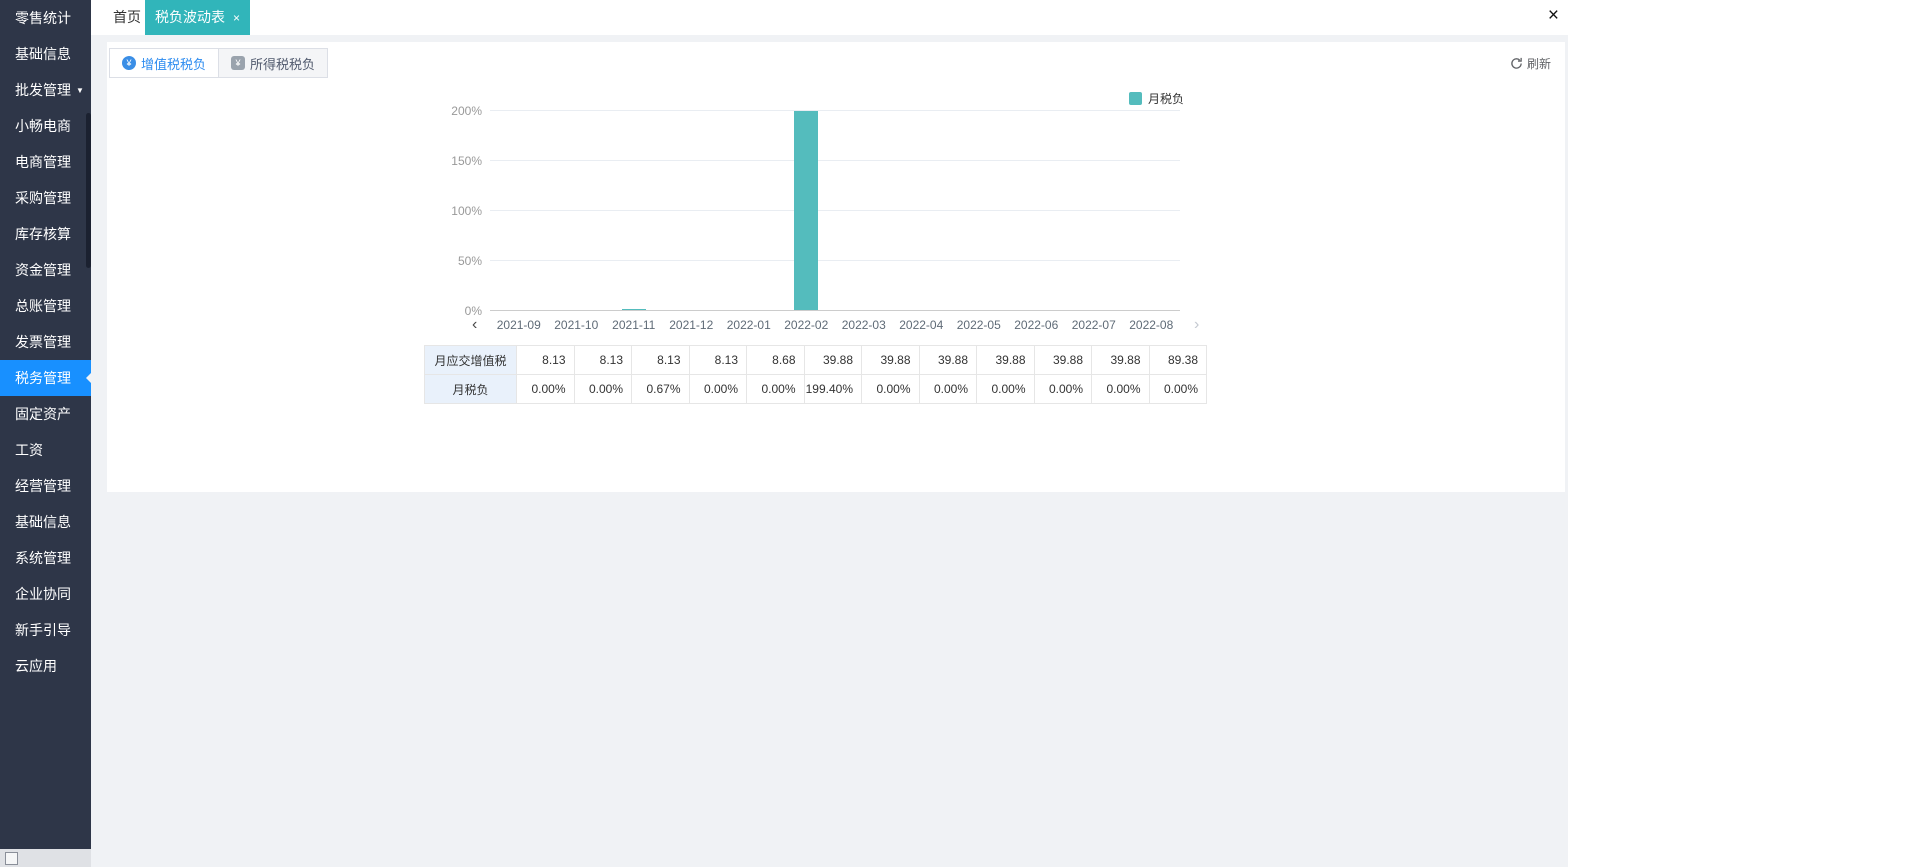 This screenshot has height=867, width=1907. What do you see at coordinates (1036, 325) in the screenshot?
I see `x-axis-label: 2022-06` at bounding box center [1036, 325].